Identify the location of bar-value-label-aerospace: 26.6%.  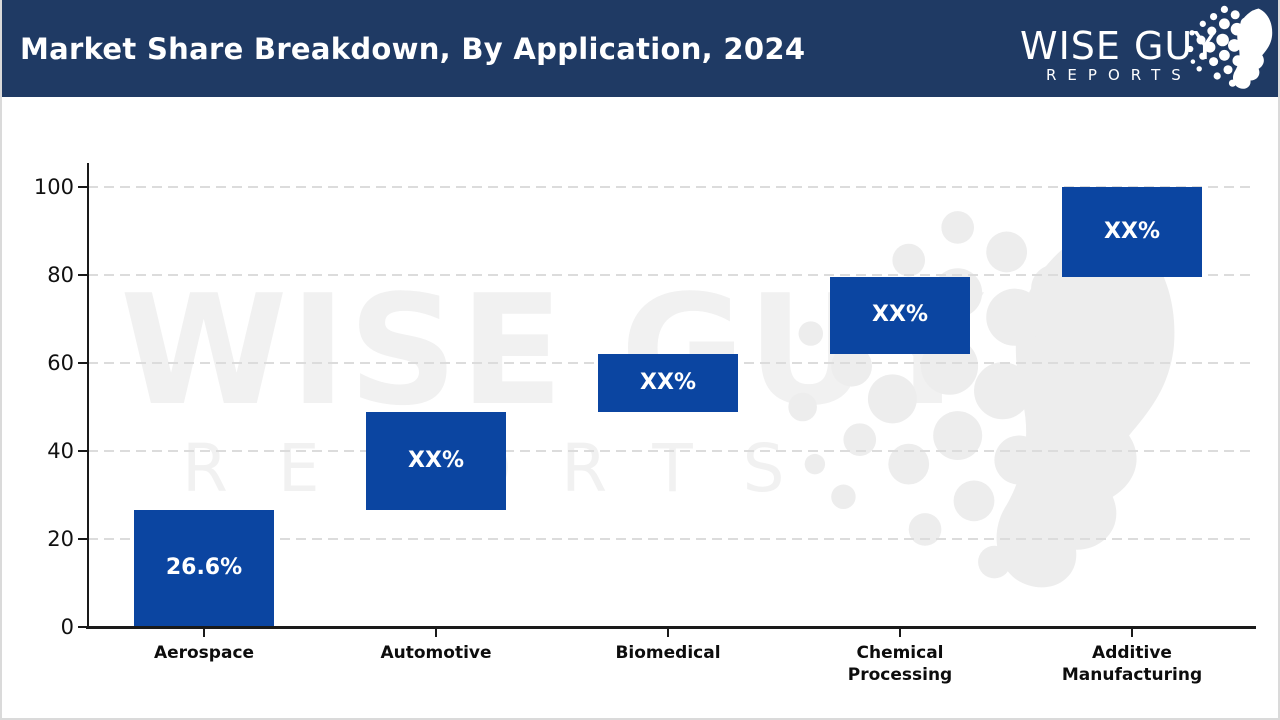
(204, 568).